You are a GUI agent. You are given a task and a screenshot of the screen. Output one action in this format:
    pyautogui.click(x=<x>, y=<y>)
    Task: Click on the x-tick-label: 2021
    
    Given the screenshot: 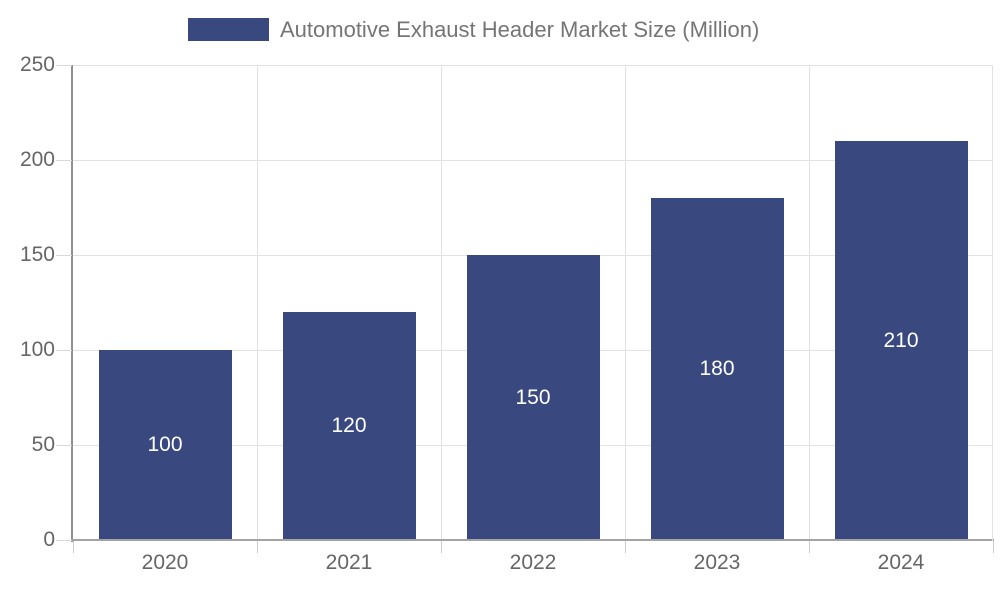 What is the action you would take?
    pyautogui.click(x=349, y=562)
    